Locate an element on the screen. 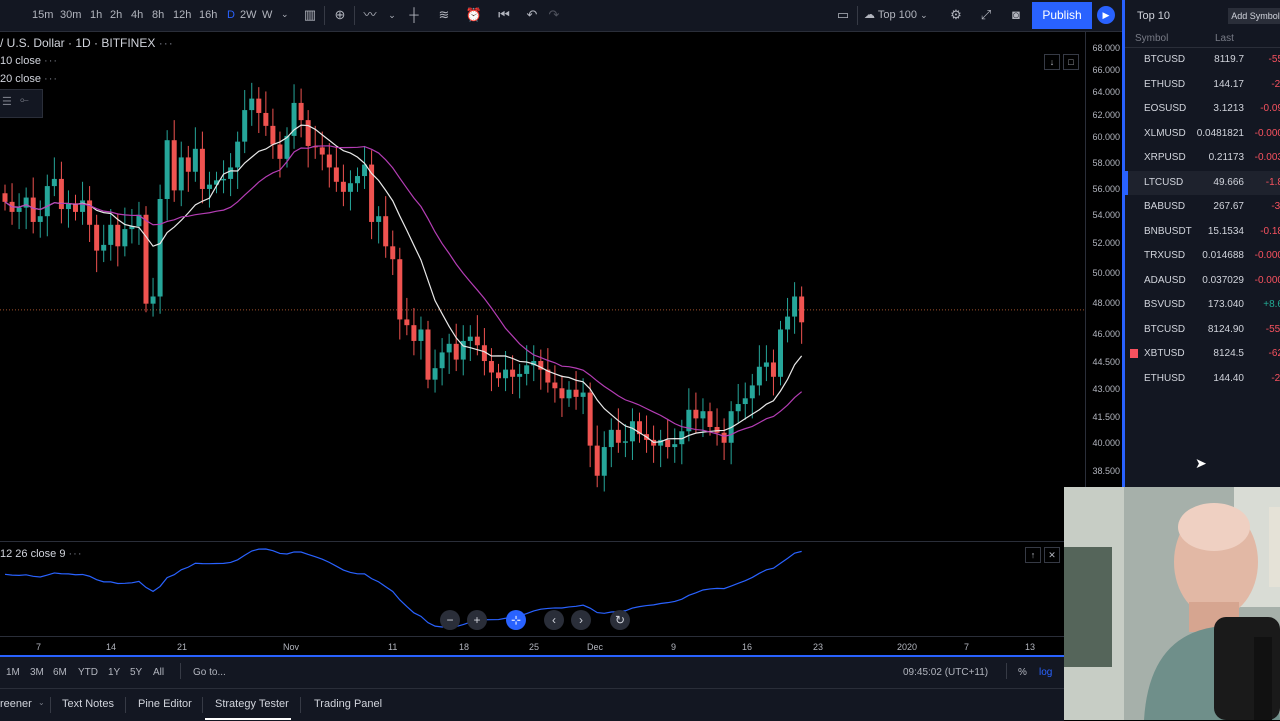 This screenshot has width=1280, height=721. timeframe-12h: 12h is located at coordinates (182, 15).